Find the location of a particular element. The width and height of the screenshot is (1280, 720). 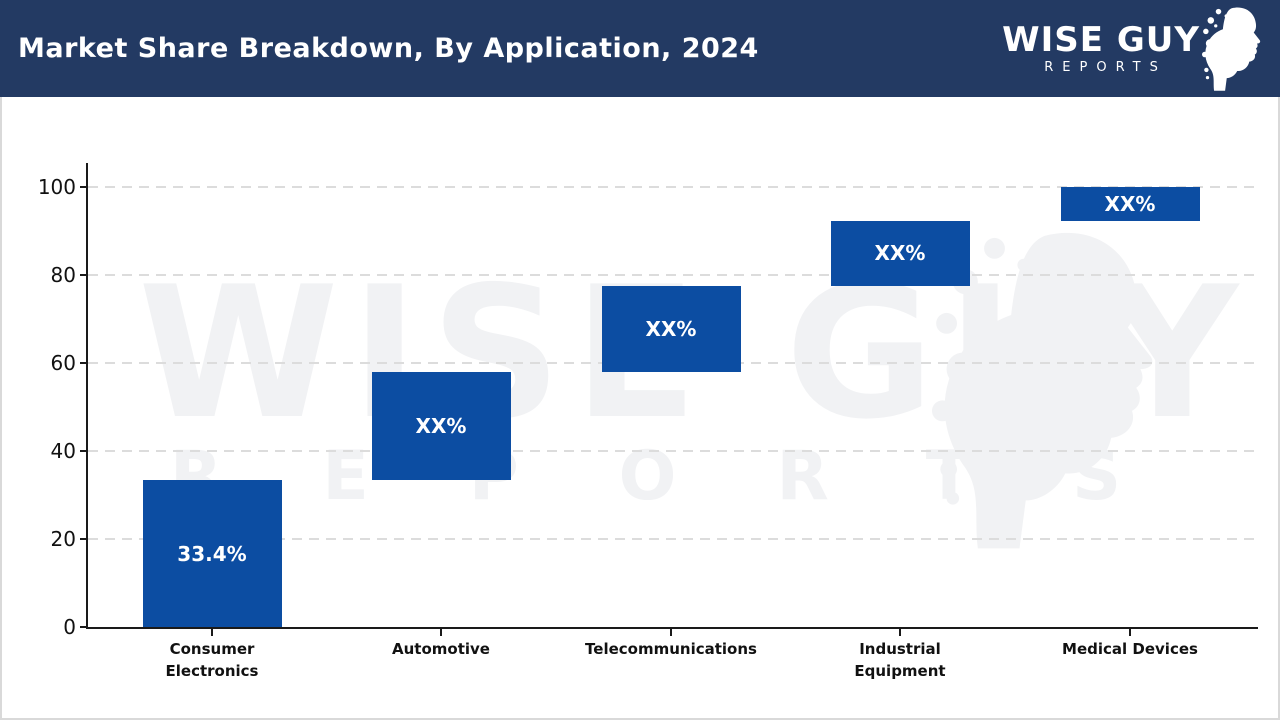

frame-edge-left is located at coordinates (1, 408).